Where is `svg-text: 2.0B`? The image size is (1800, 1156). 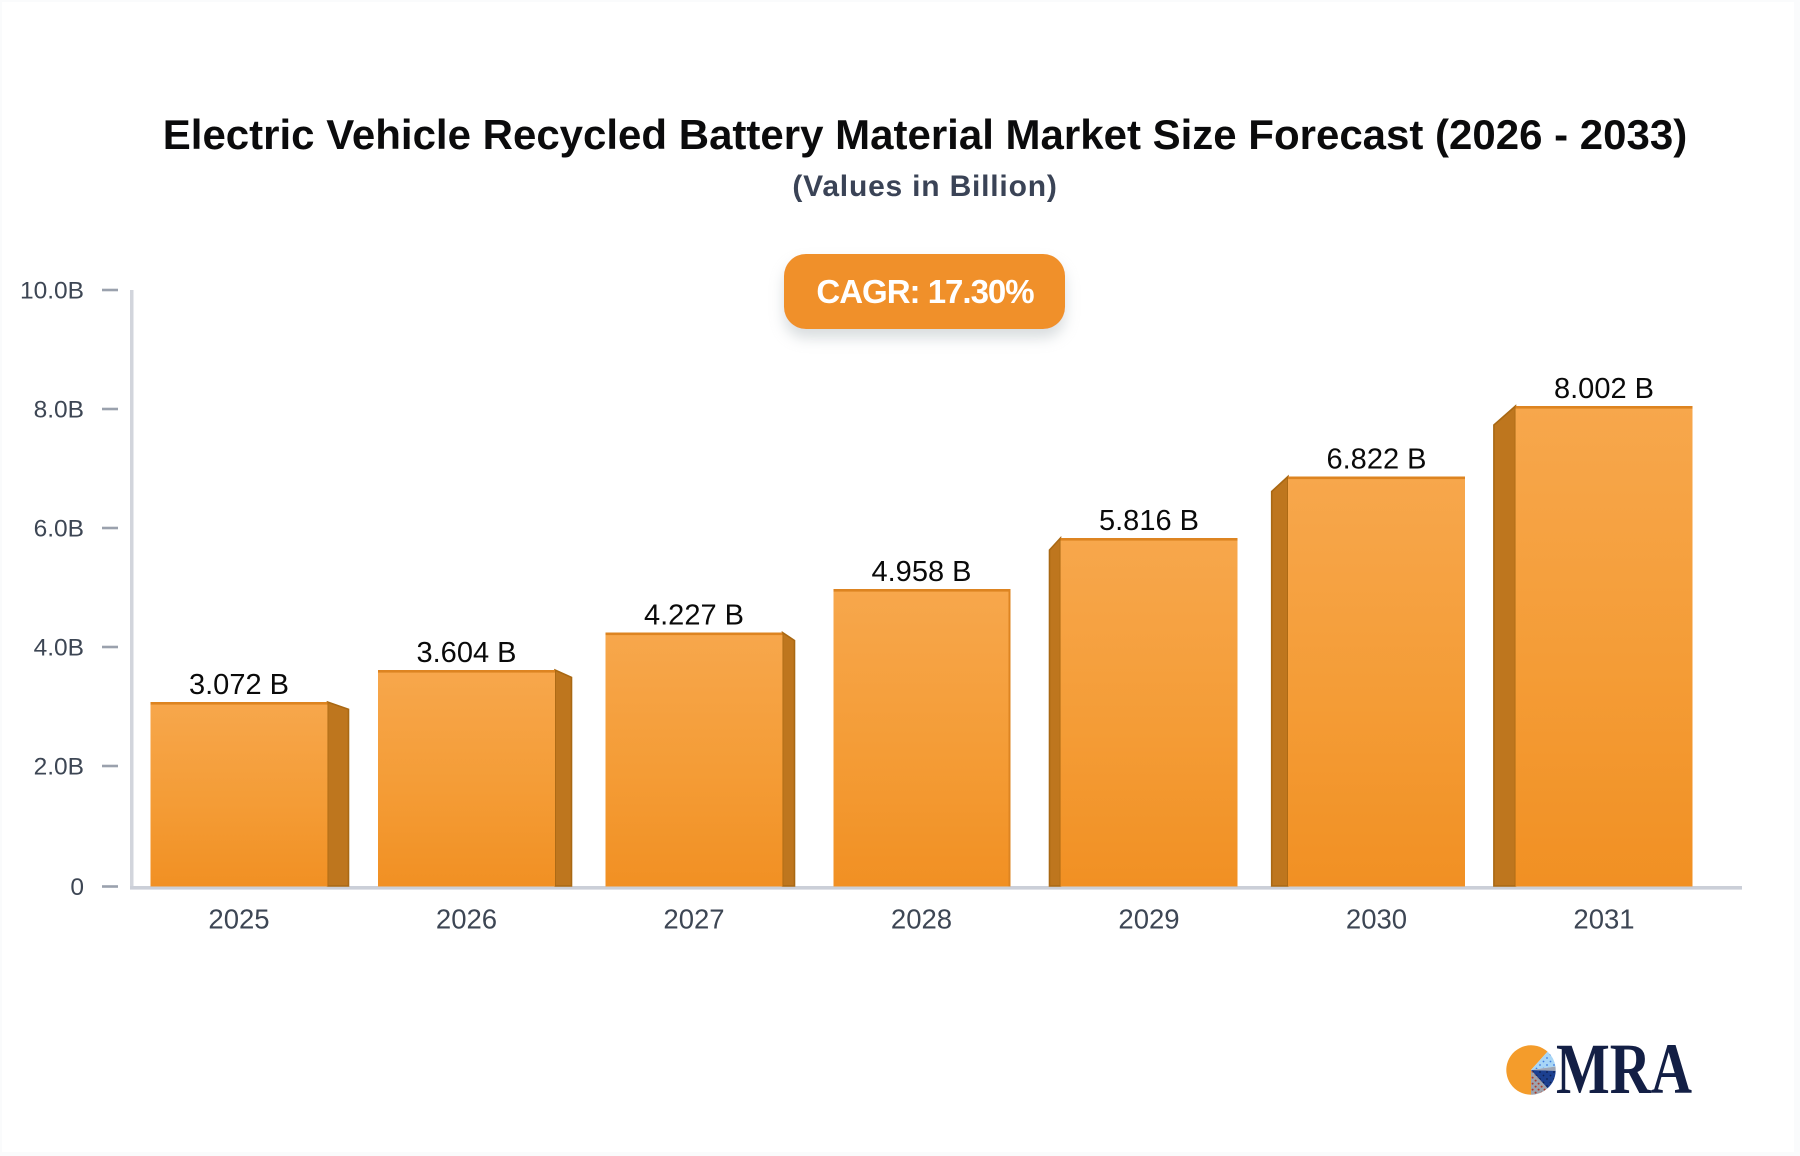
svg-text: 2.0B is located at coordinates (59, 767).